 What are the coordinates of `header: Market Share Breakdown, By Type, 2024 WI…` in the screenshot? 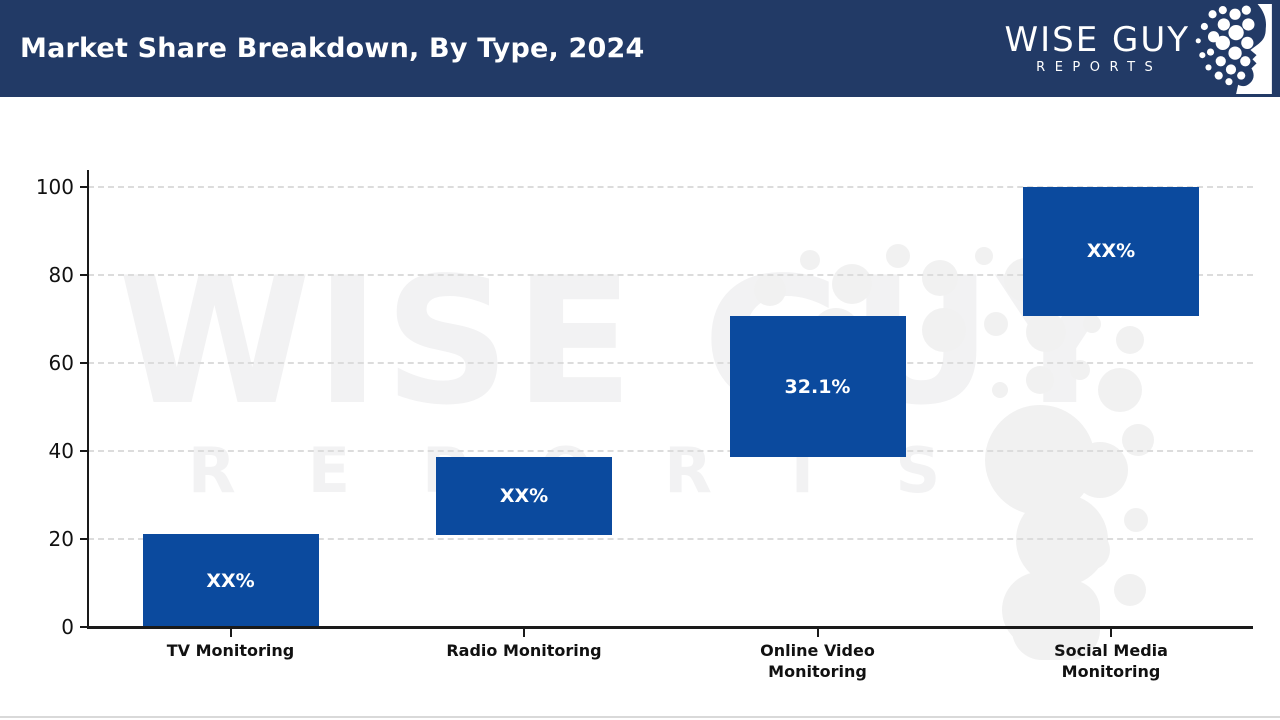 It's located at (640, 48).